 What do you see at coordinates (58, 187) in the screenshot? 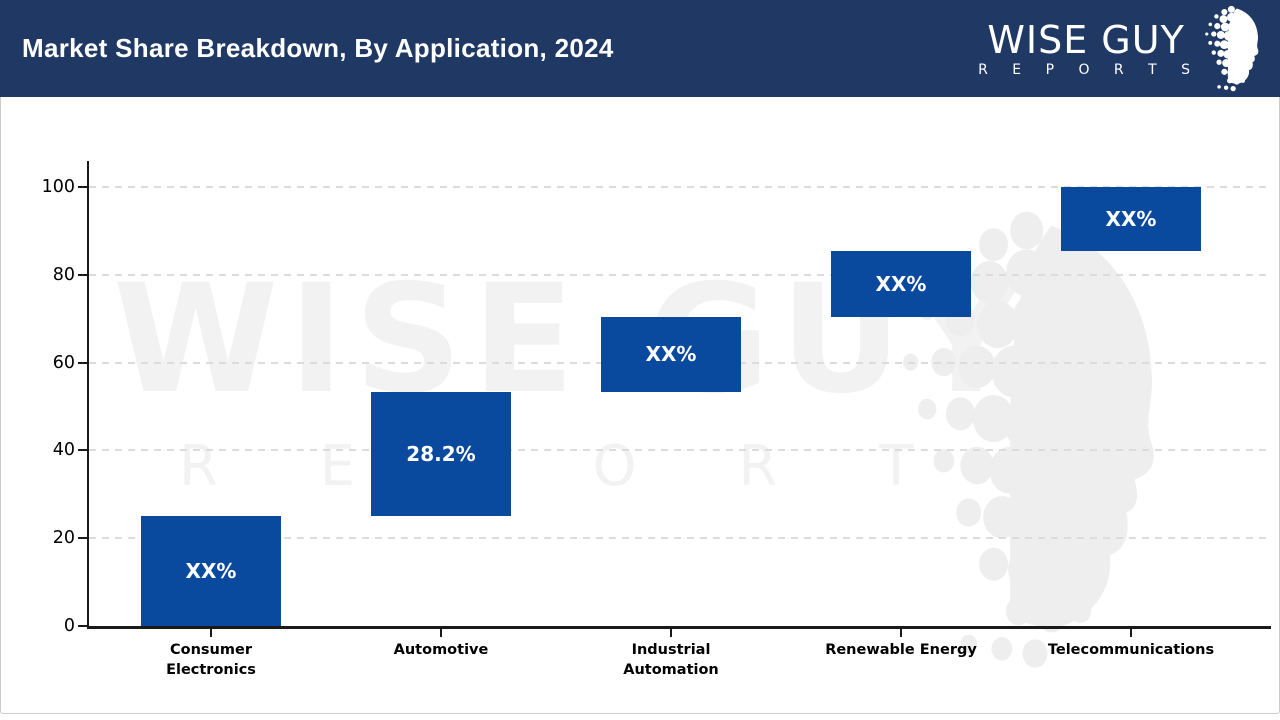
I see `y-axis-tick-label: 100` at bounding box center [58, 187].